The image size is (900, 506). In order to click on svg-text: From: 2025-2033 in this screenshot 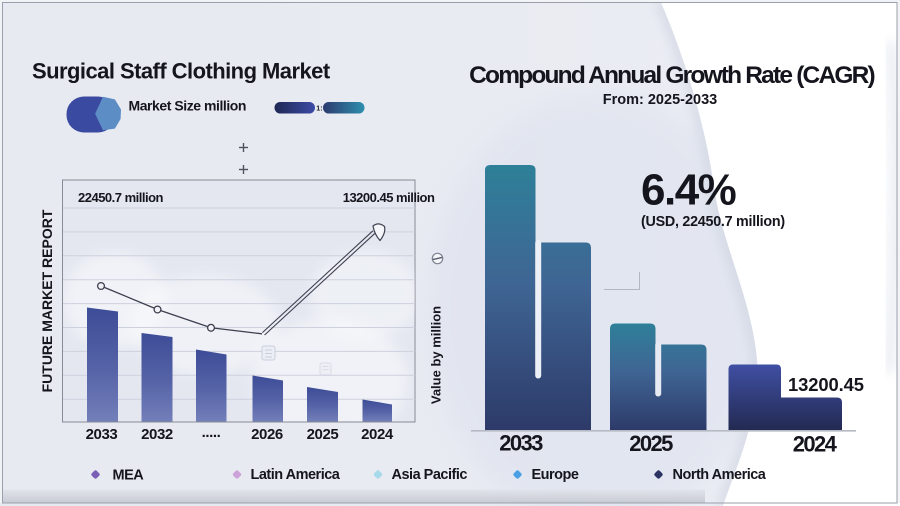, I will do `click(660, 100)`.